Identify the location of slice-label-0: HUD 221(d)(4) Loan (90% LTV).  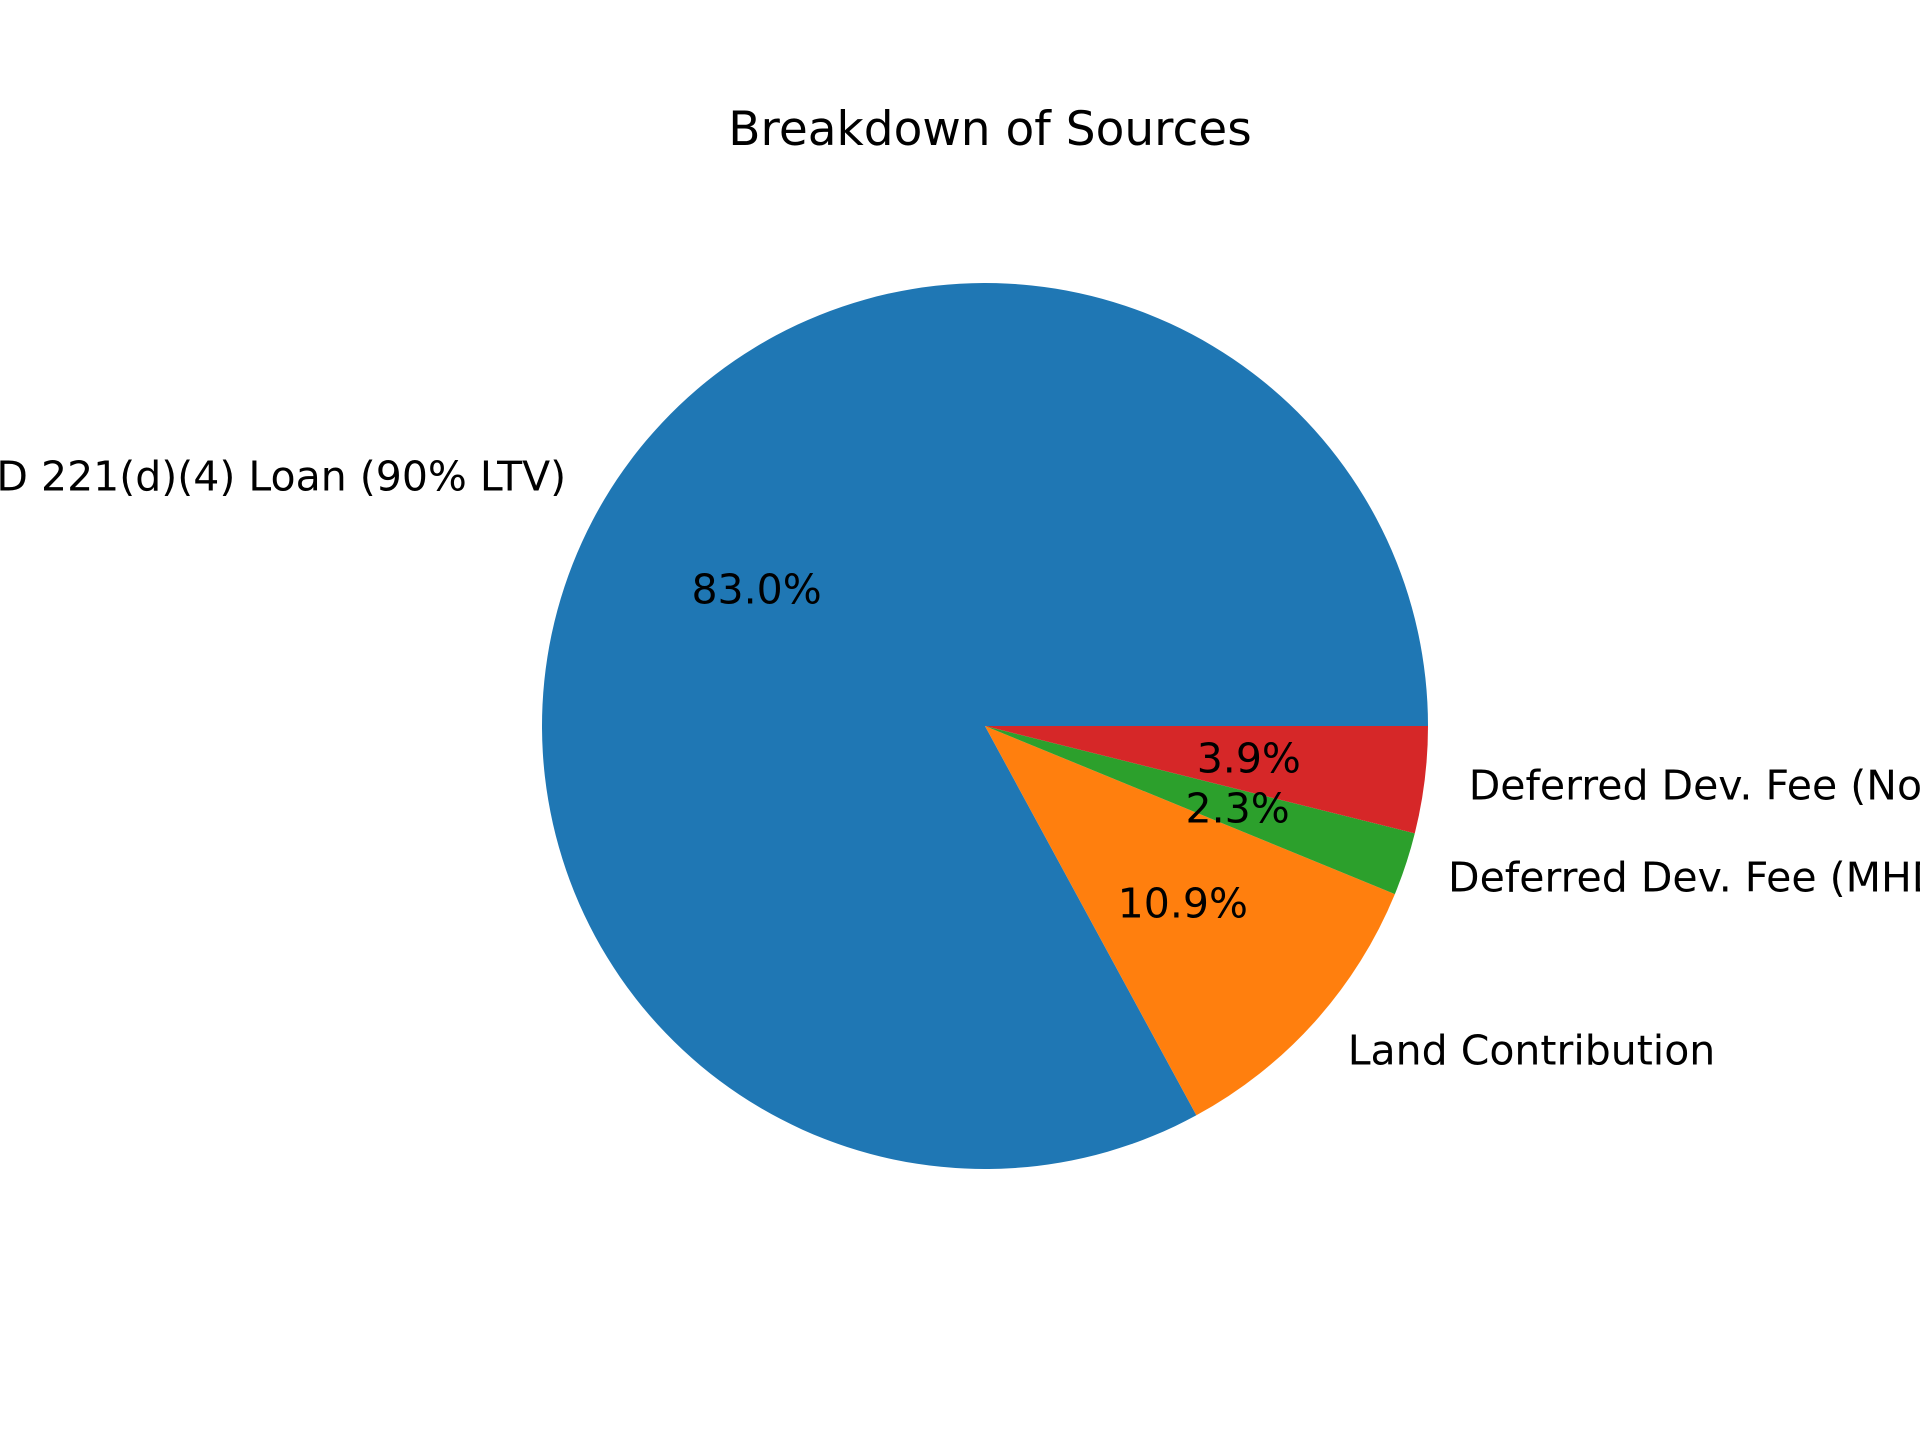
(283, 476).